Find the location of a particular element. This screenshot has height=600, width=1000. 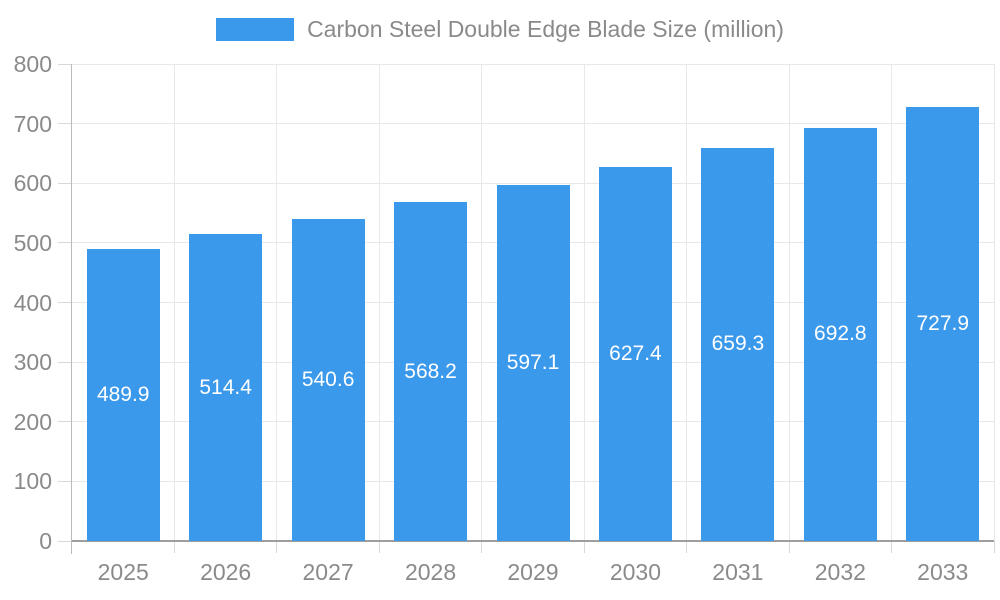

y-axis-label: 600 is located at coordinates (32, 183).